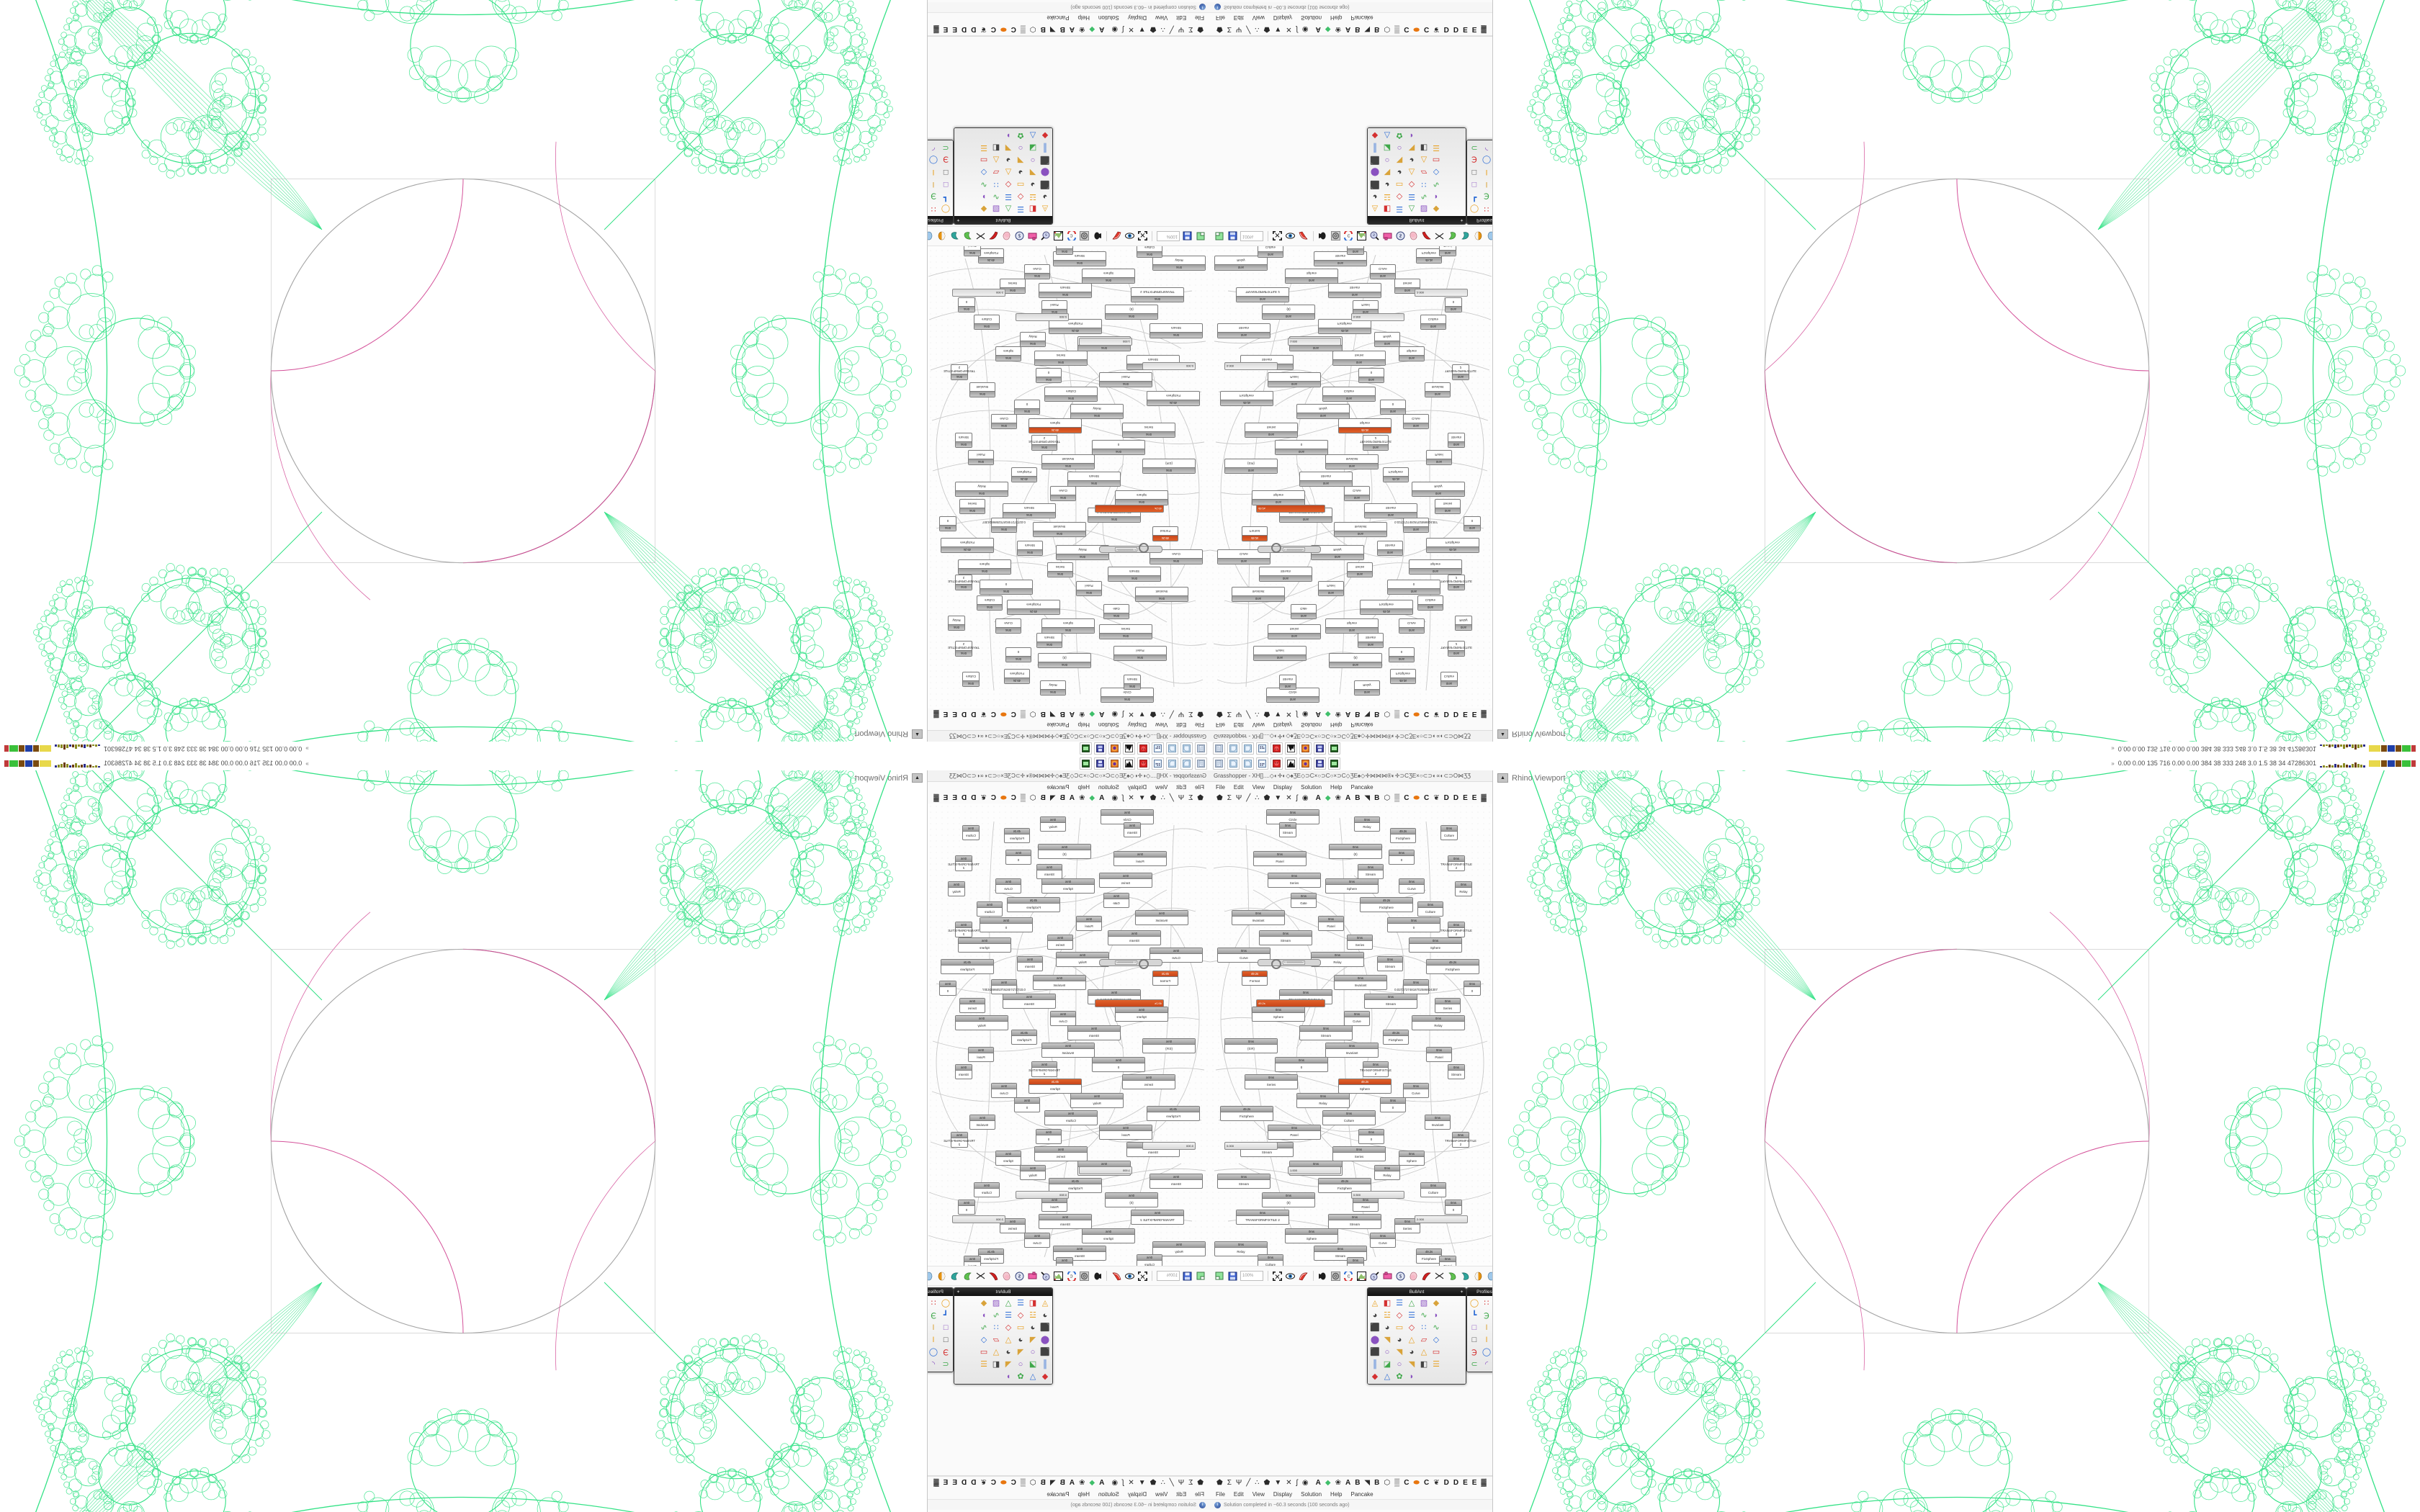 The image size is (2420, 1512). Describe the element at coordinates (1397, 29) in the screenshot. I see `tab-grid-icon: ▒` at that location.